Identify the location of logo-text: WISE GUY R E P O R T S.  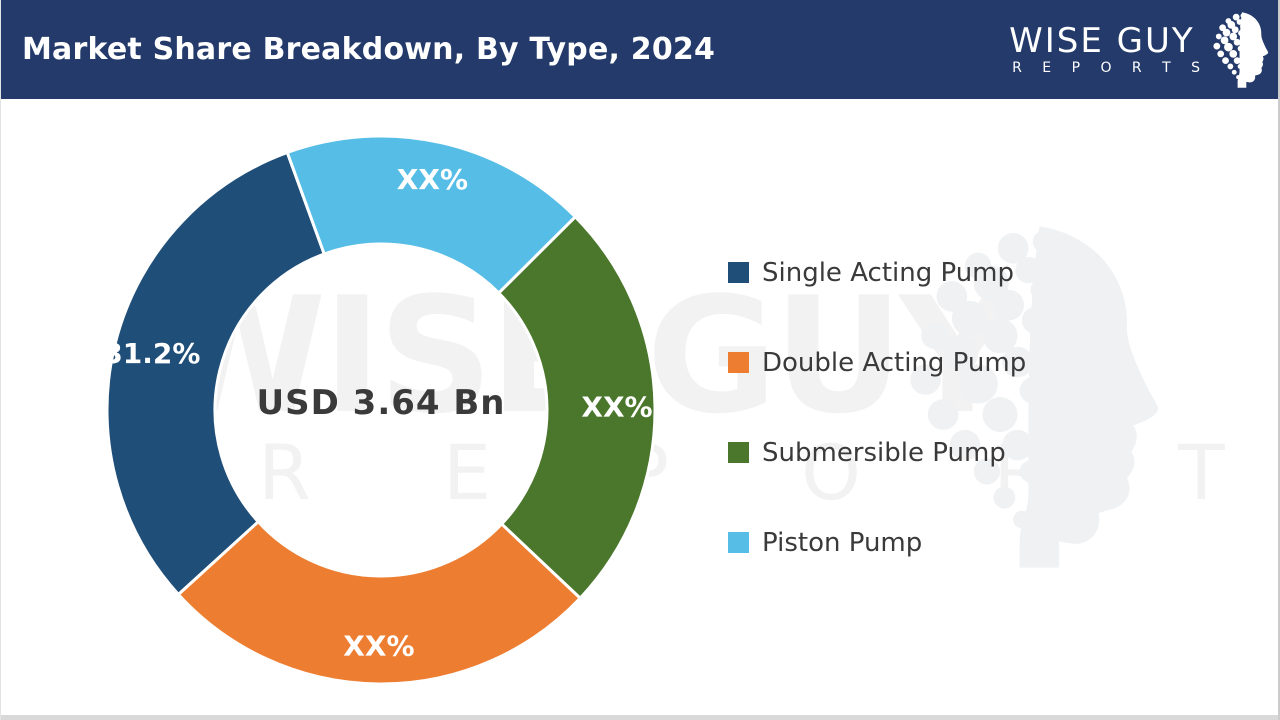
(1108, 48).